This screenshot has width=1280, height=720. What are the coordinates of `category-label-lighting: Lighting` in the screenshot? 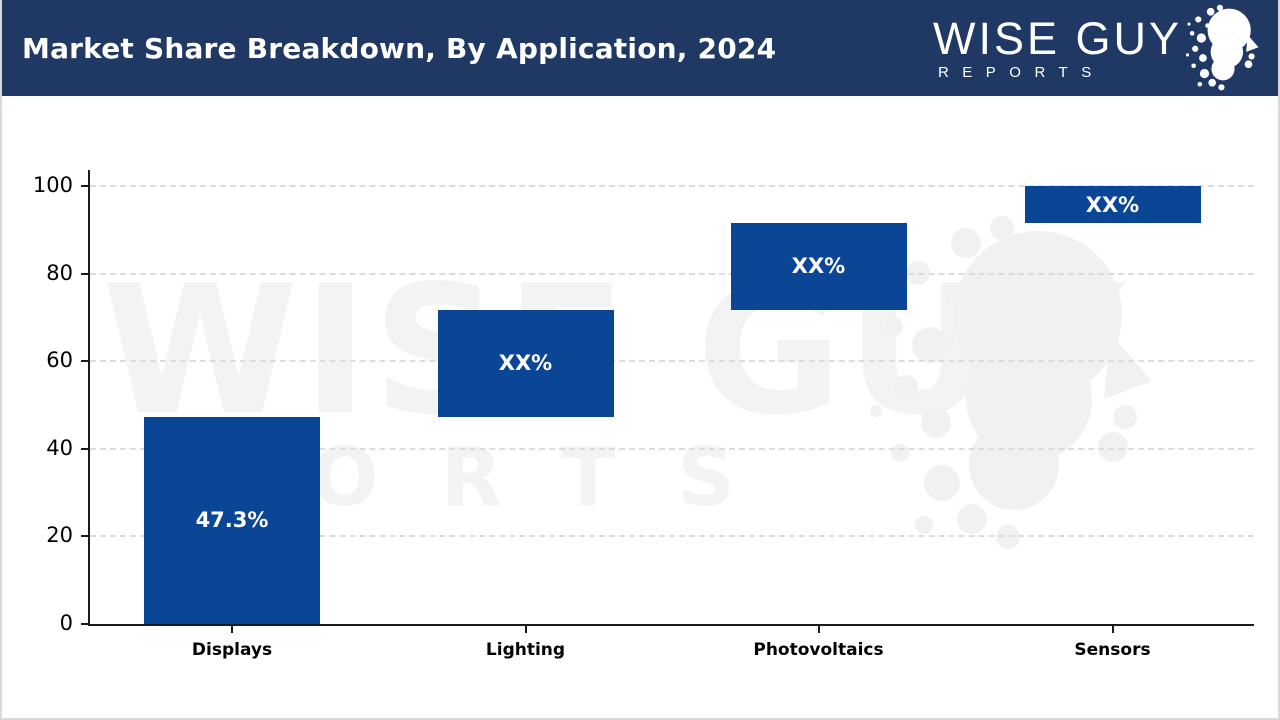 It's located at (525, 650).